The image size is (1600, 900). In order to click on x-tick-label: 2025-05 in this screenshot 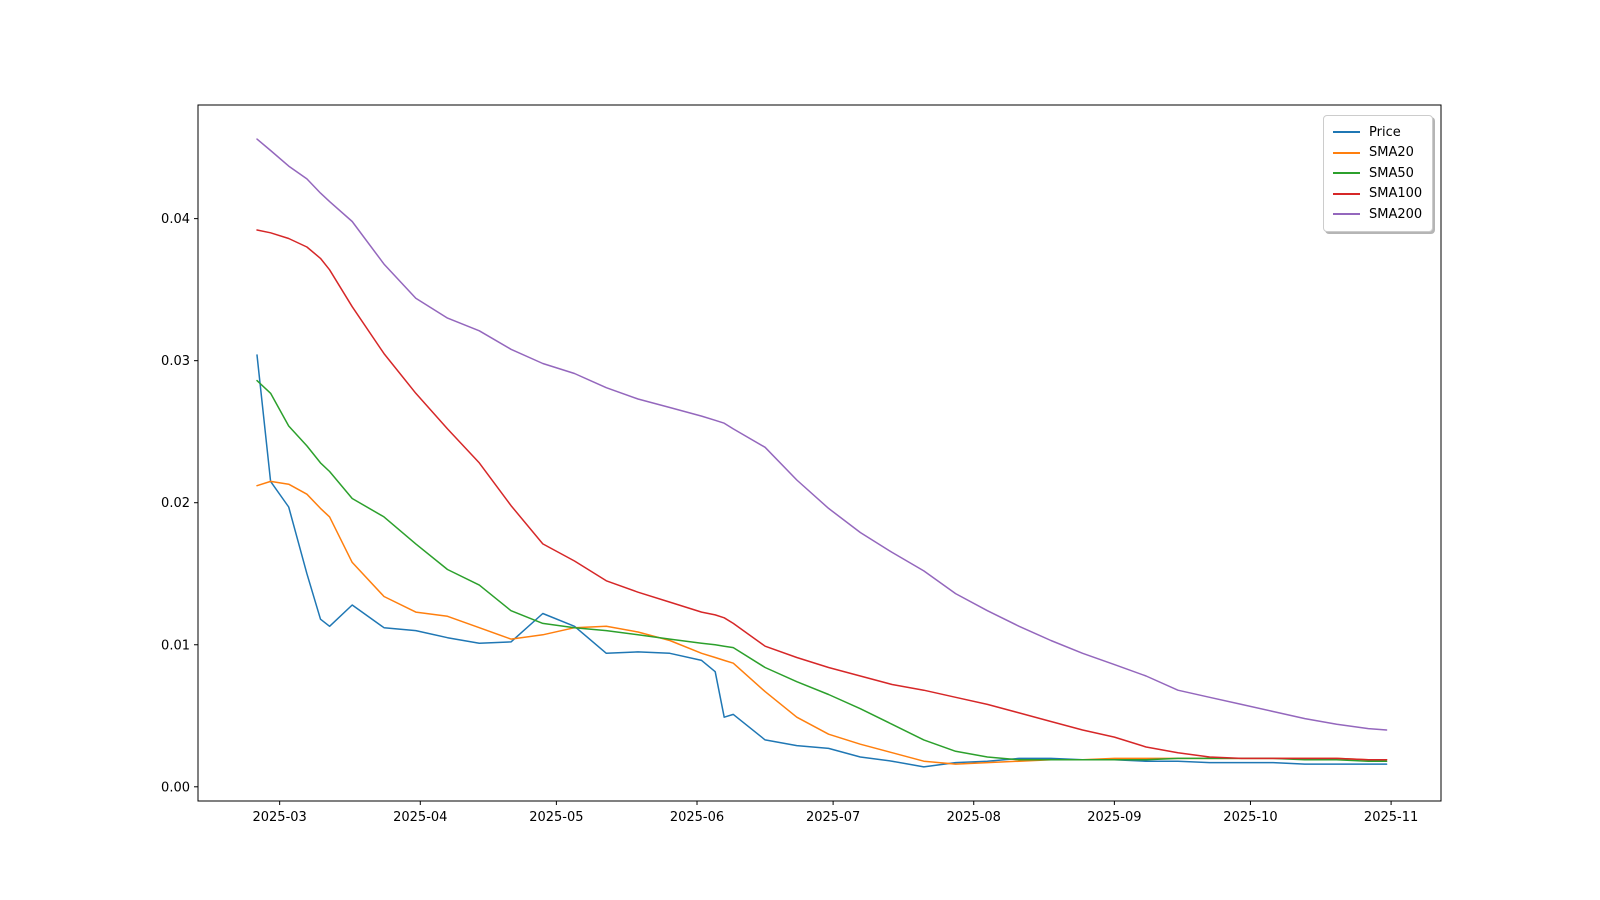, I will do `click(556, 817)`.